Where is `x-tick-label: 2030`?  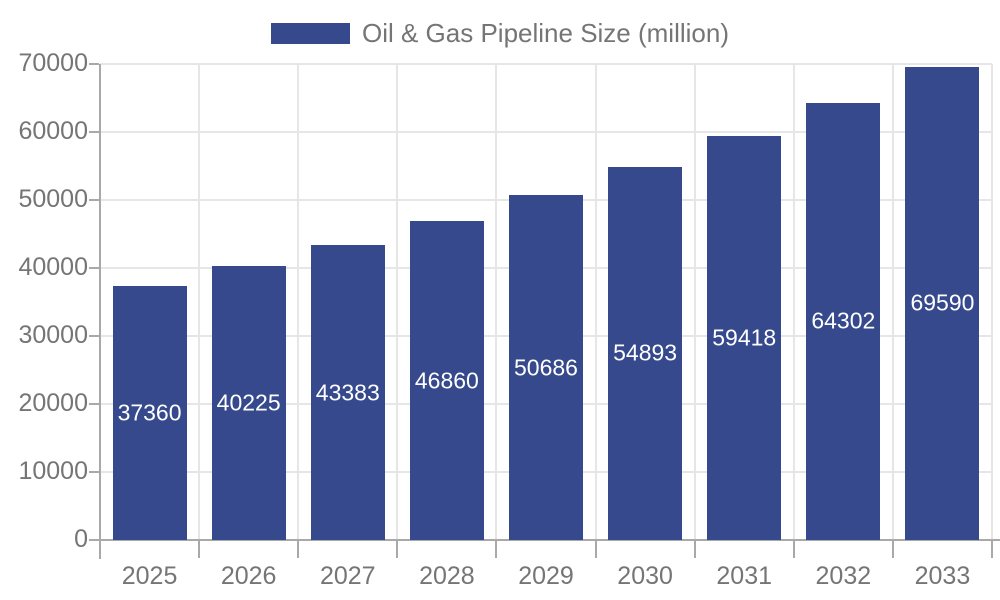
x-tick-label: 2030 is located at coordinates (645, 576).